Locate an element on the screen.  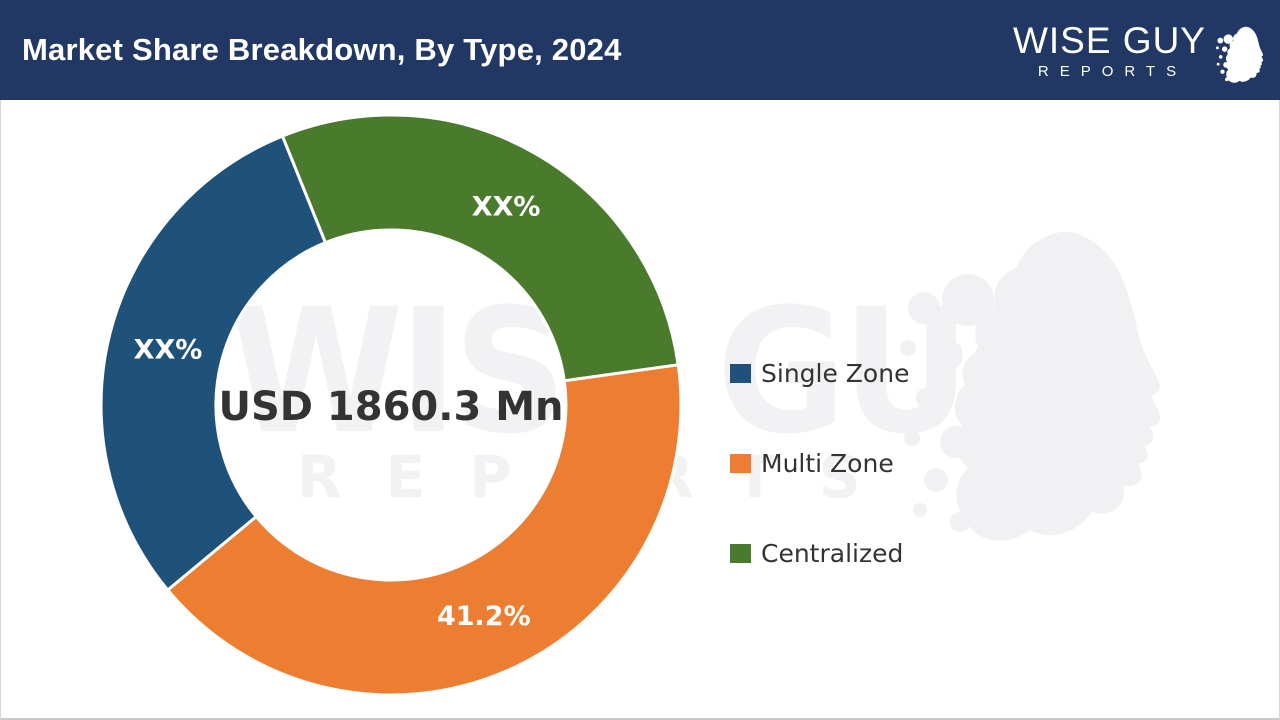
legend-item-centralized: Centralized is located at coordinates (819, 553).